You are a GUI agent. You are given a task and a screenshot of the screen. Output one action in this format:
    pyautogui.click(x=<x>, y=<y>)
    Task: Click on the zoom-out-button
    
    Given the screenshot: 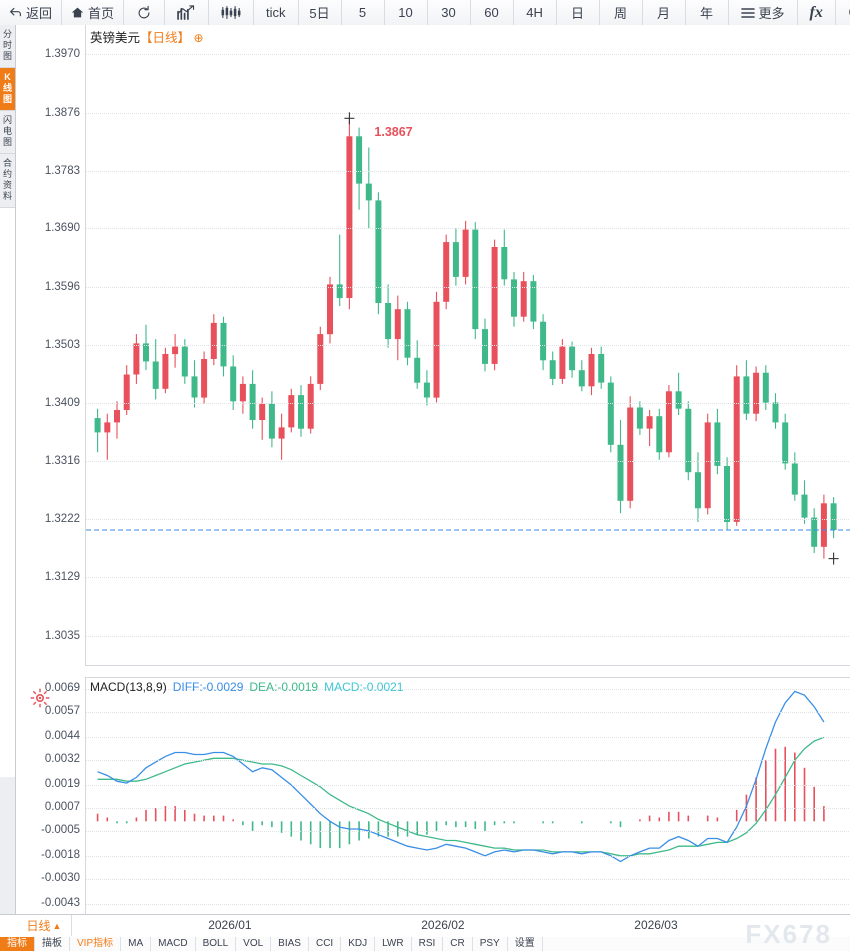 What is the action you would take?
    pyautogui.click(x=843, y=12)
    